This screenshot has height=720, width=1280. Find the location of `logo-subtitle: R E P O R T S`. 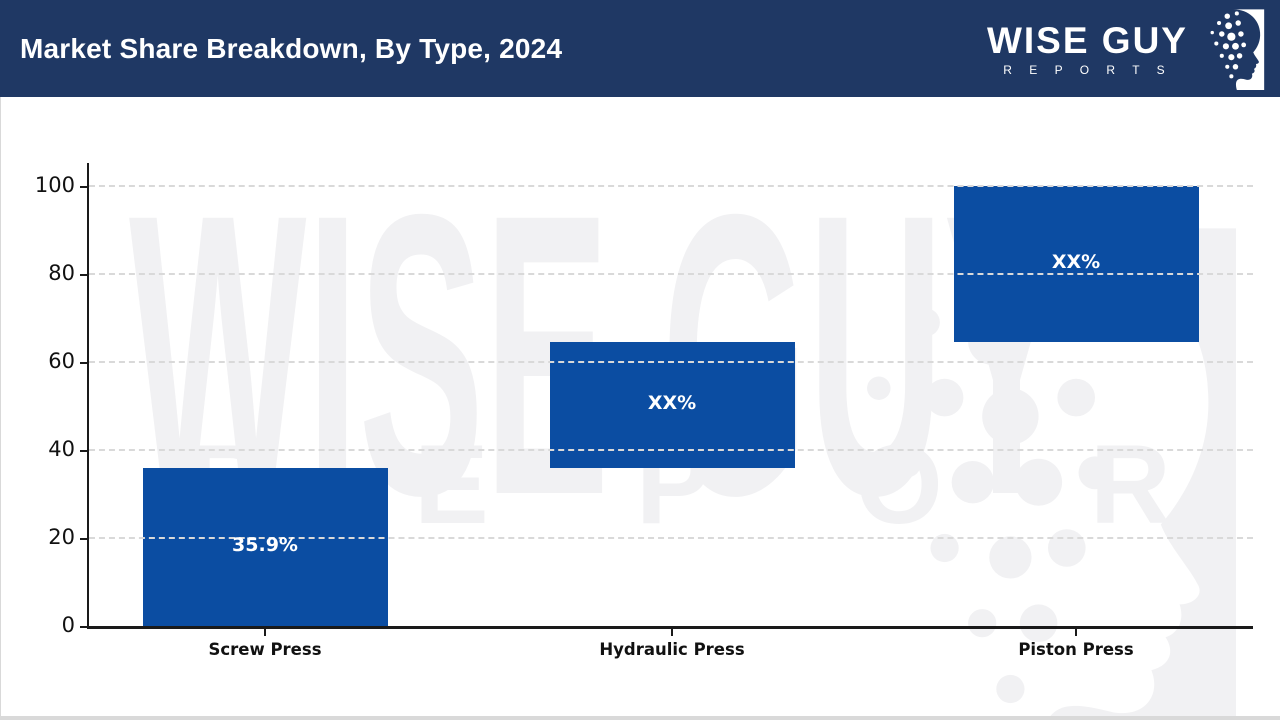

logo-subtitle: R E P O R T S is located at coordinates (1087, 69).